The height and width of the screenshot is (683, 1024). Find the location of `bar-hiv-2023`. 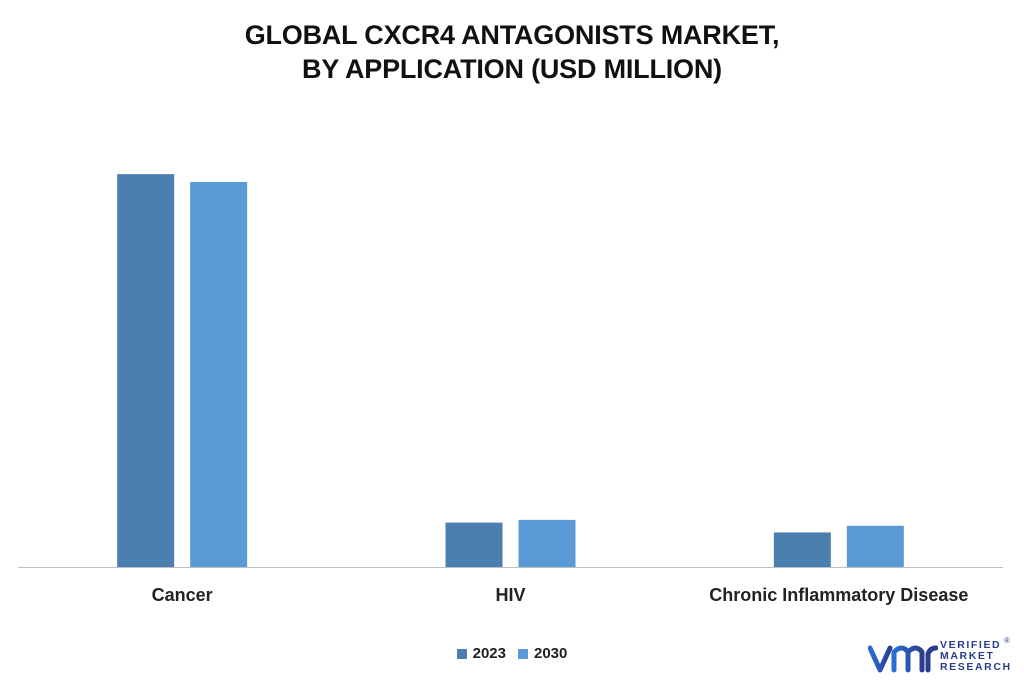

bar-hiv-2023 is located at coordinates (474, 544).